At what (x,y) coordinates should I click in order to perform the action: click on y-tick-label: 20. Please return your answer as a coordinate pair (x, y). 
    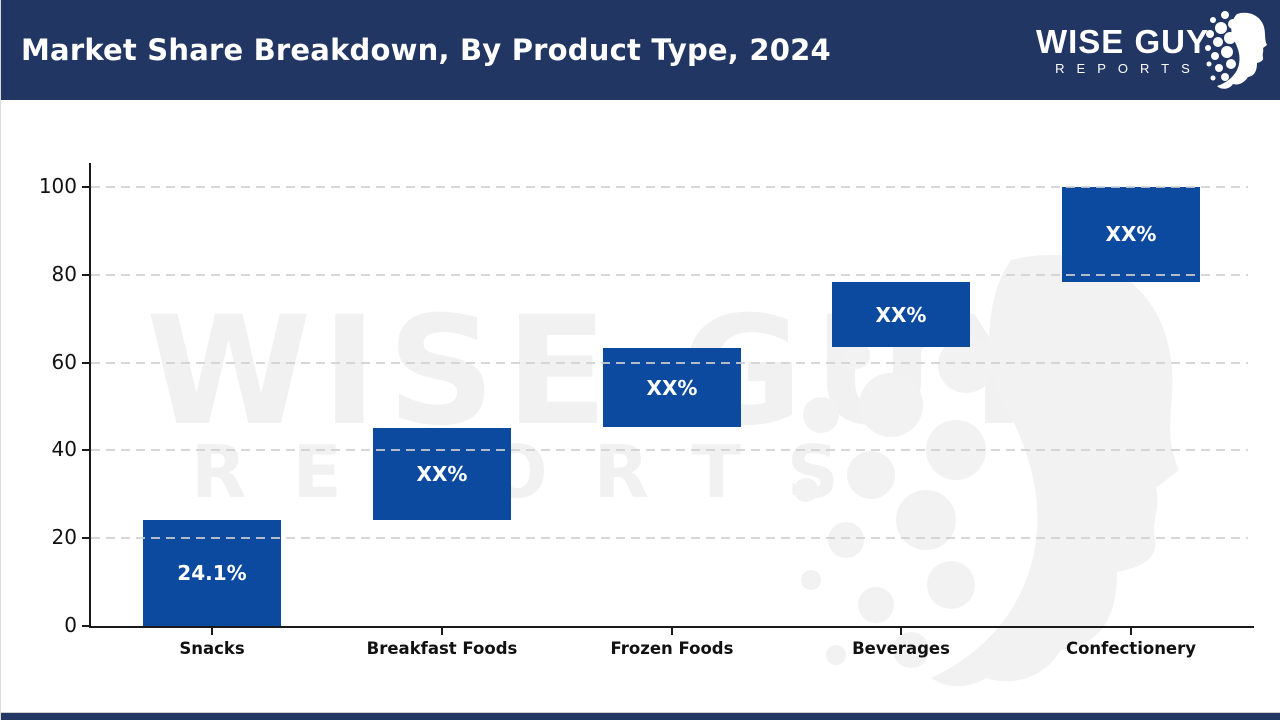
    Looking at the image, I should click on (64, 537).